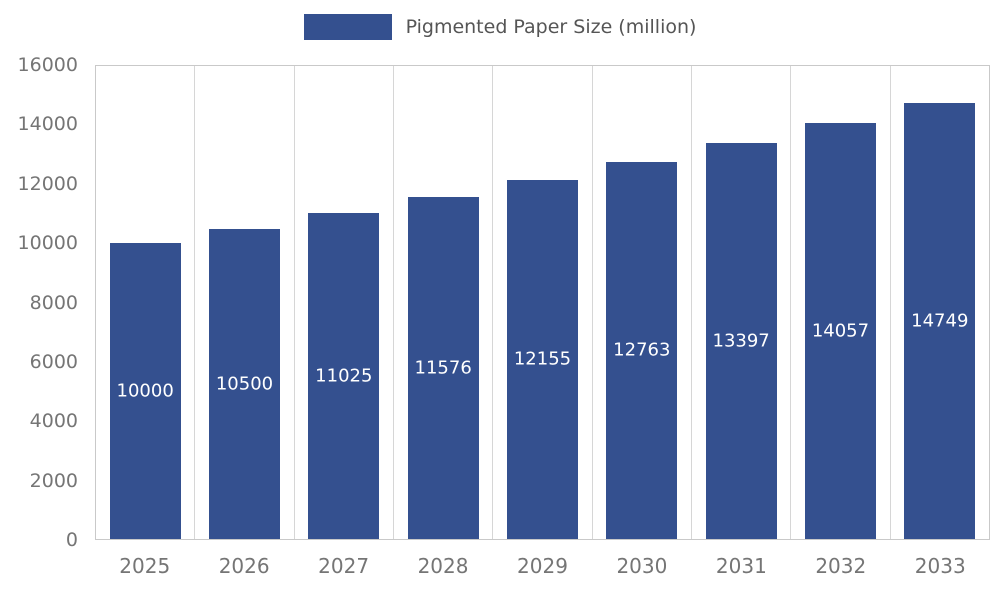 The width and height of the screenshot is (1000, 600). I want to click on category-cell: 10000, so click(146, 302).